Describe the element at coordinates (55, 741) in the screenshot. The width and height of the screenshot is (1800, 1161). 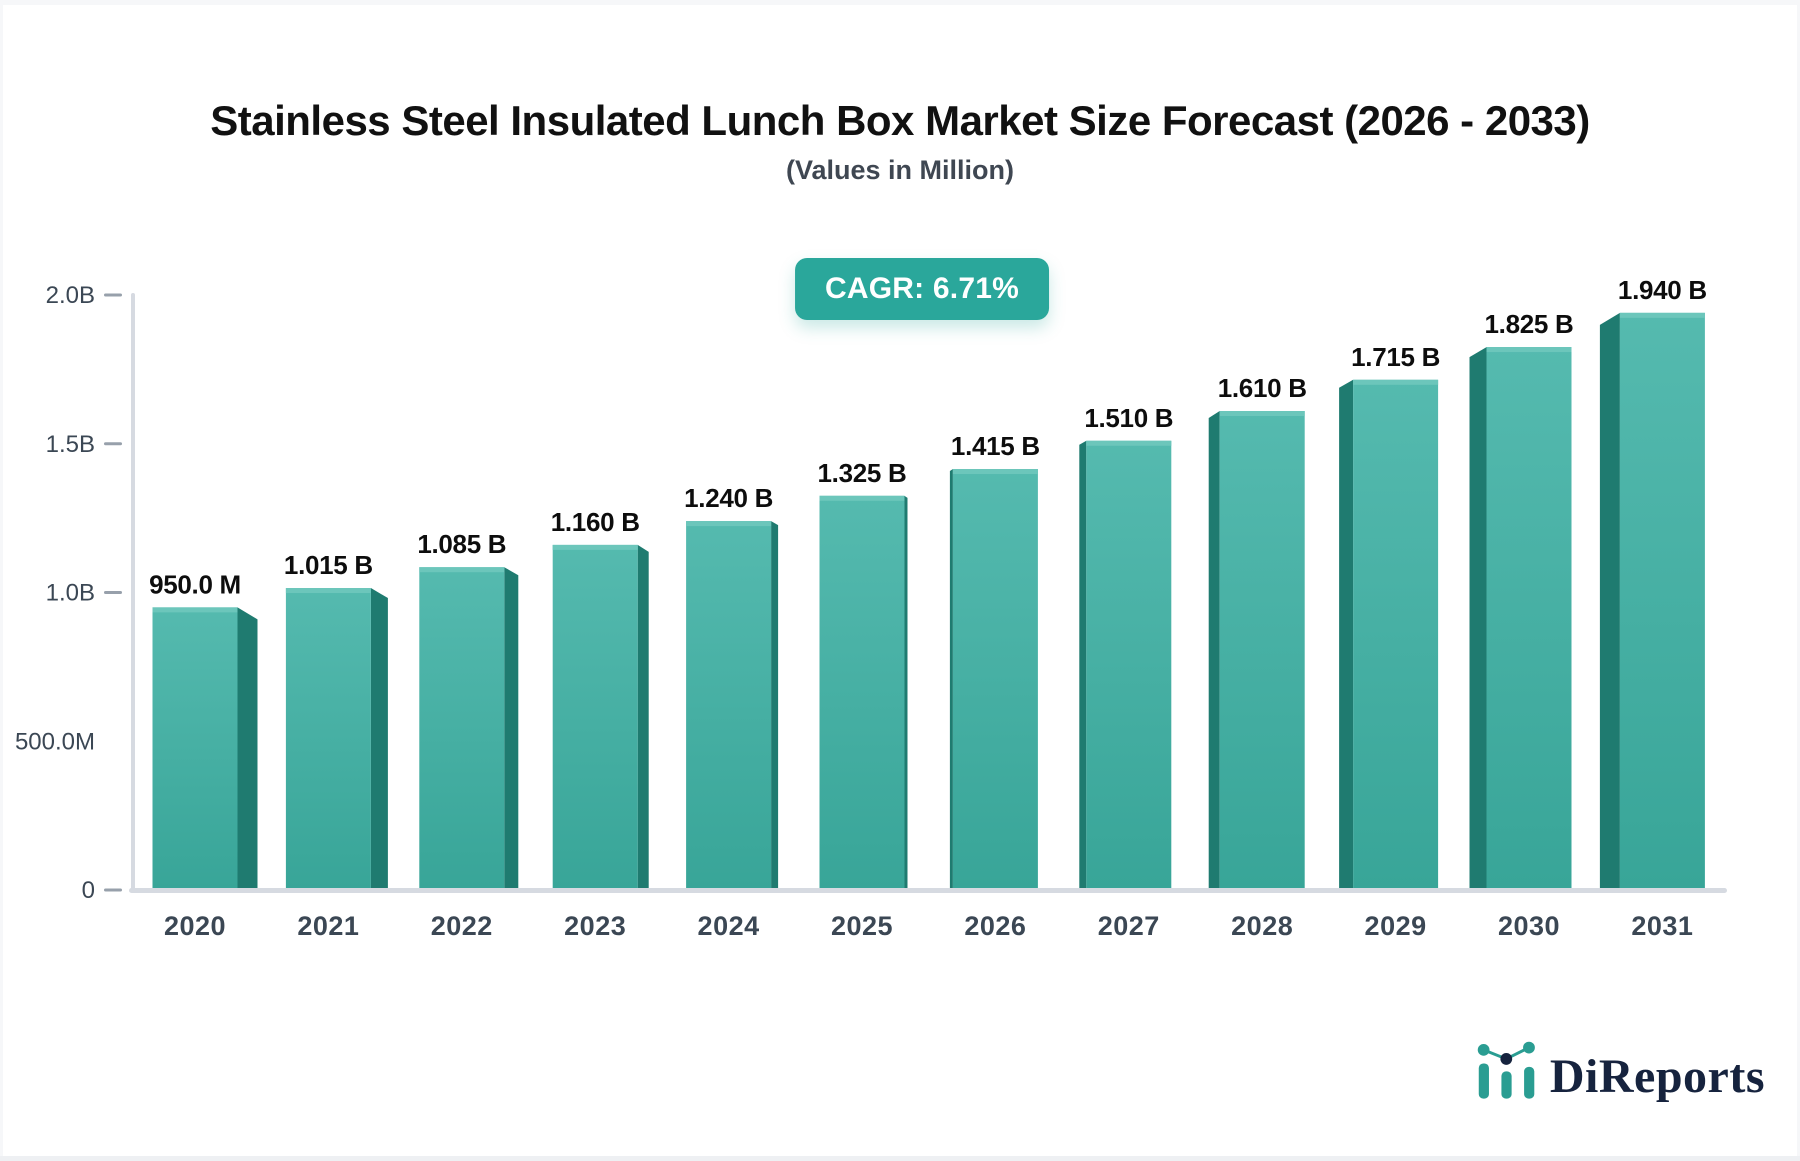
I see `y-axis-label: 500.0M` at that location.